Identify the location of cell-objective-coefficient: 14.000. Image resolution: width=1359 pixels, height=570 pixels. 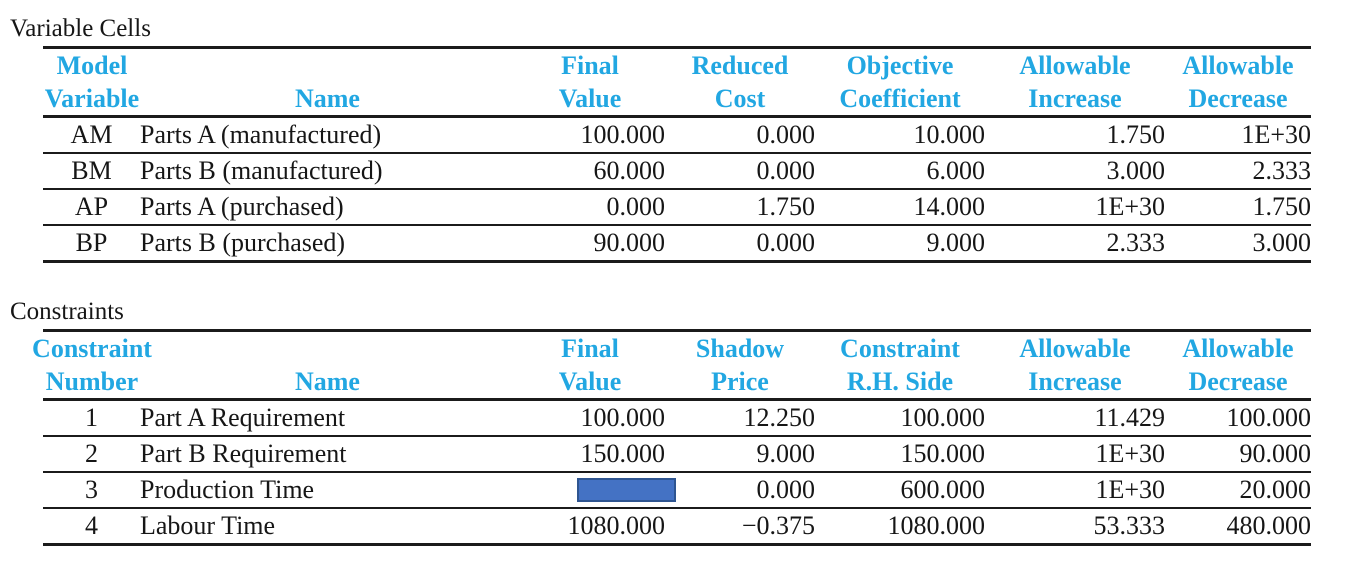
(900, 207).